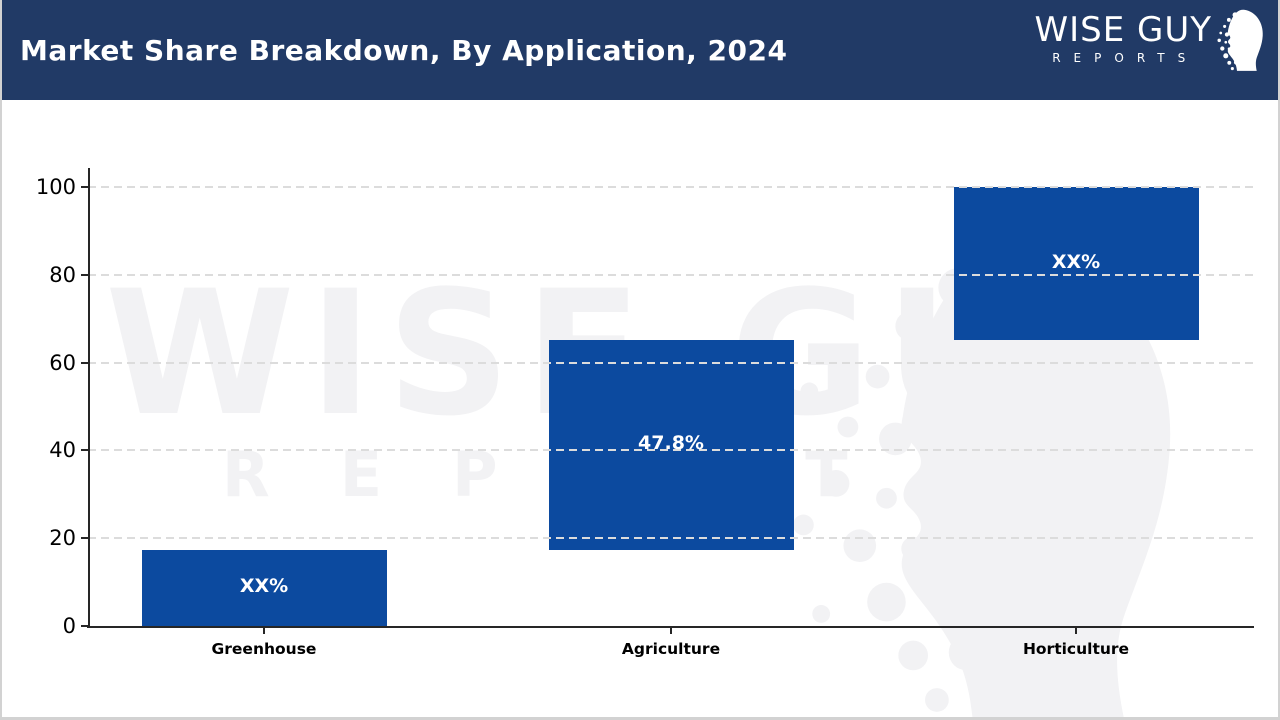 This screenshot has width=1280, height=720. What do you see at coordinates (264, 649) in the screenshot?
I see `x-axis-category-label: Greenhouse` at bounding box center [264, 649].